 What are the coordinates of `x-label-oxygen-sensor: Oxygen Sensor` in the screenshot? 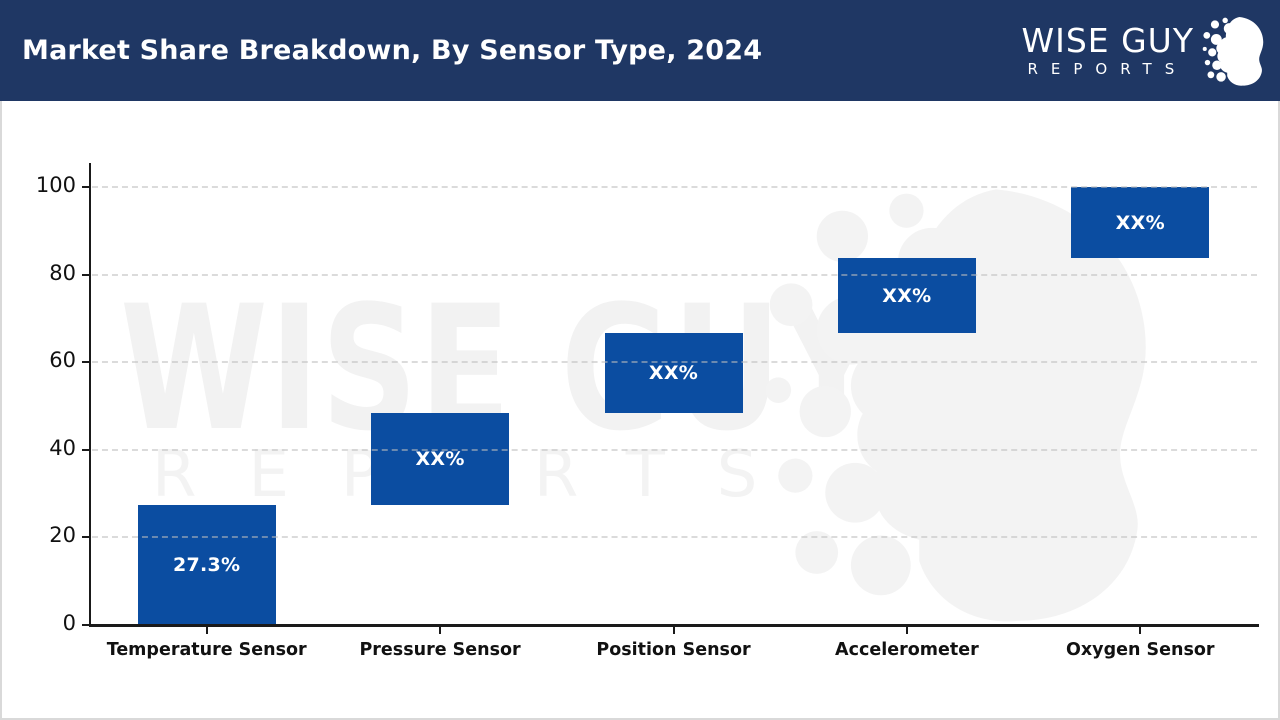 It's located at (1140, 650).